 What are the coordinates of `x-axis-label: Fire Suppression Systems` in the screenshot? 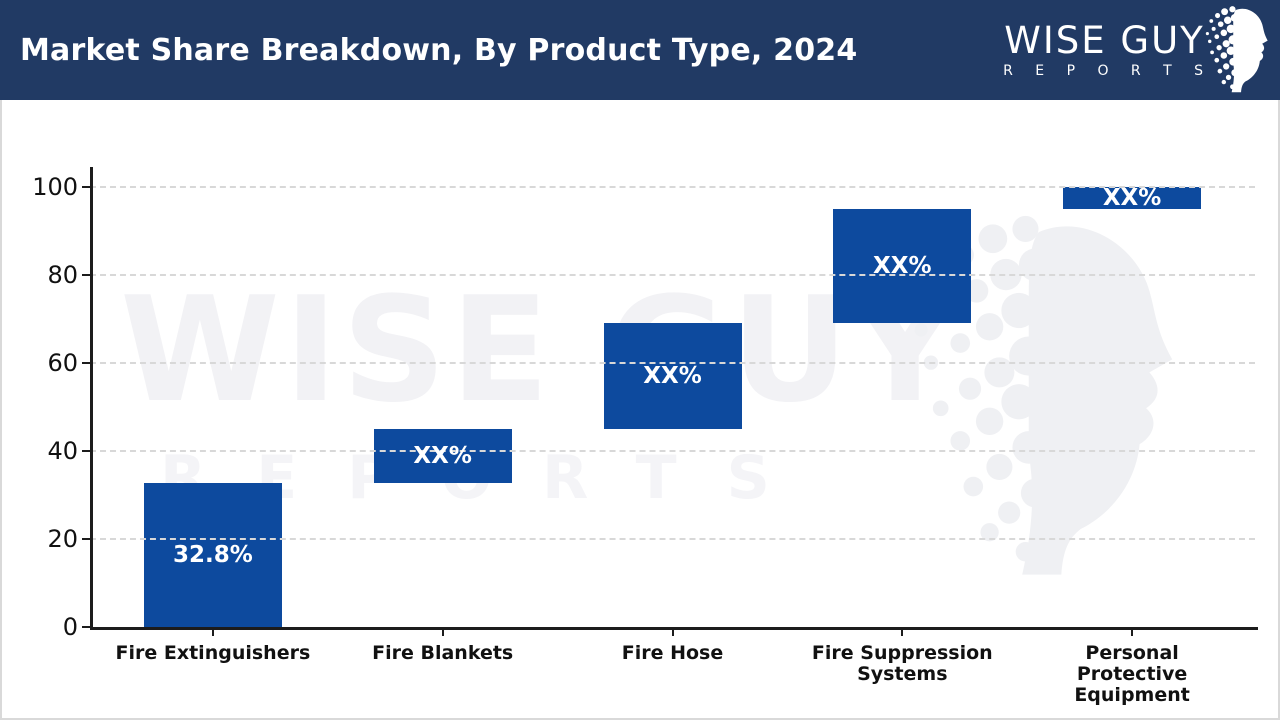 It's located at (902, 663).